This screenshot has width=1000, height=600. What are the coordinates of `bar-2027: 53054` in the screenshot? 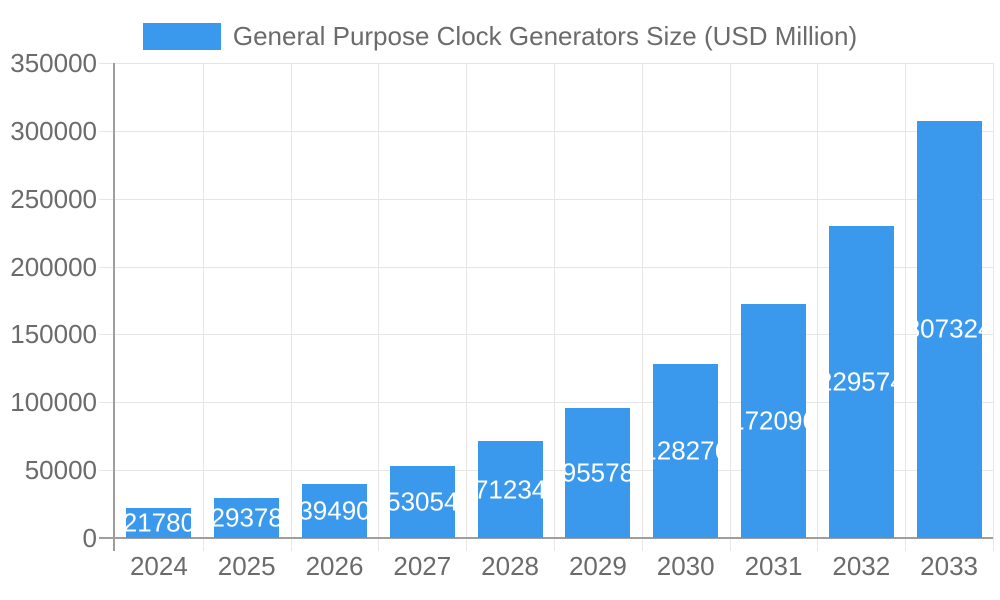 It's located at (422, 502).